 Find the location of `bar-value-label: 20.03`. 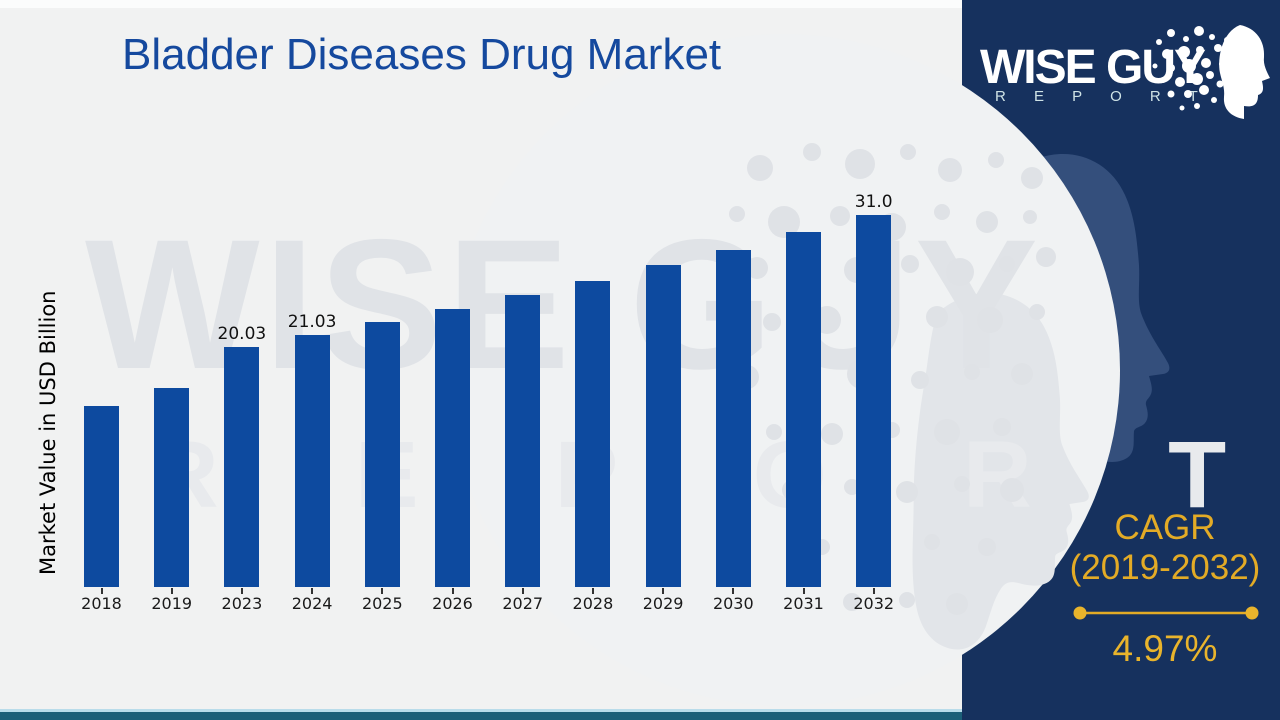

bar-value-label: 20.03 is located at coordinates (242, 334).